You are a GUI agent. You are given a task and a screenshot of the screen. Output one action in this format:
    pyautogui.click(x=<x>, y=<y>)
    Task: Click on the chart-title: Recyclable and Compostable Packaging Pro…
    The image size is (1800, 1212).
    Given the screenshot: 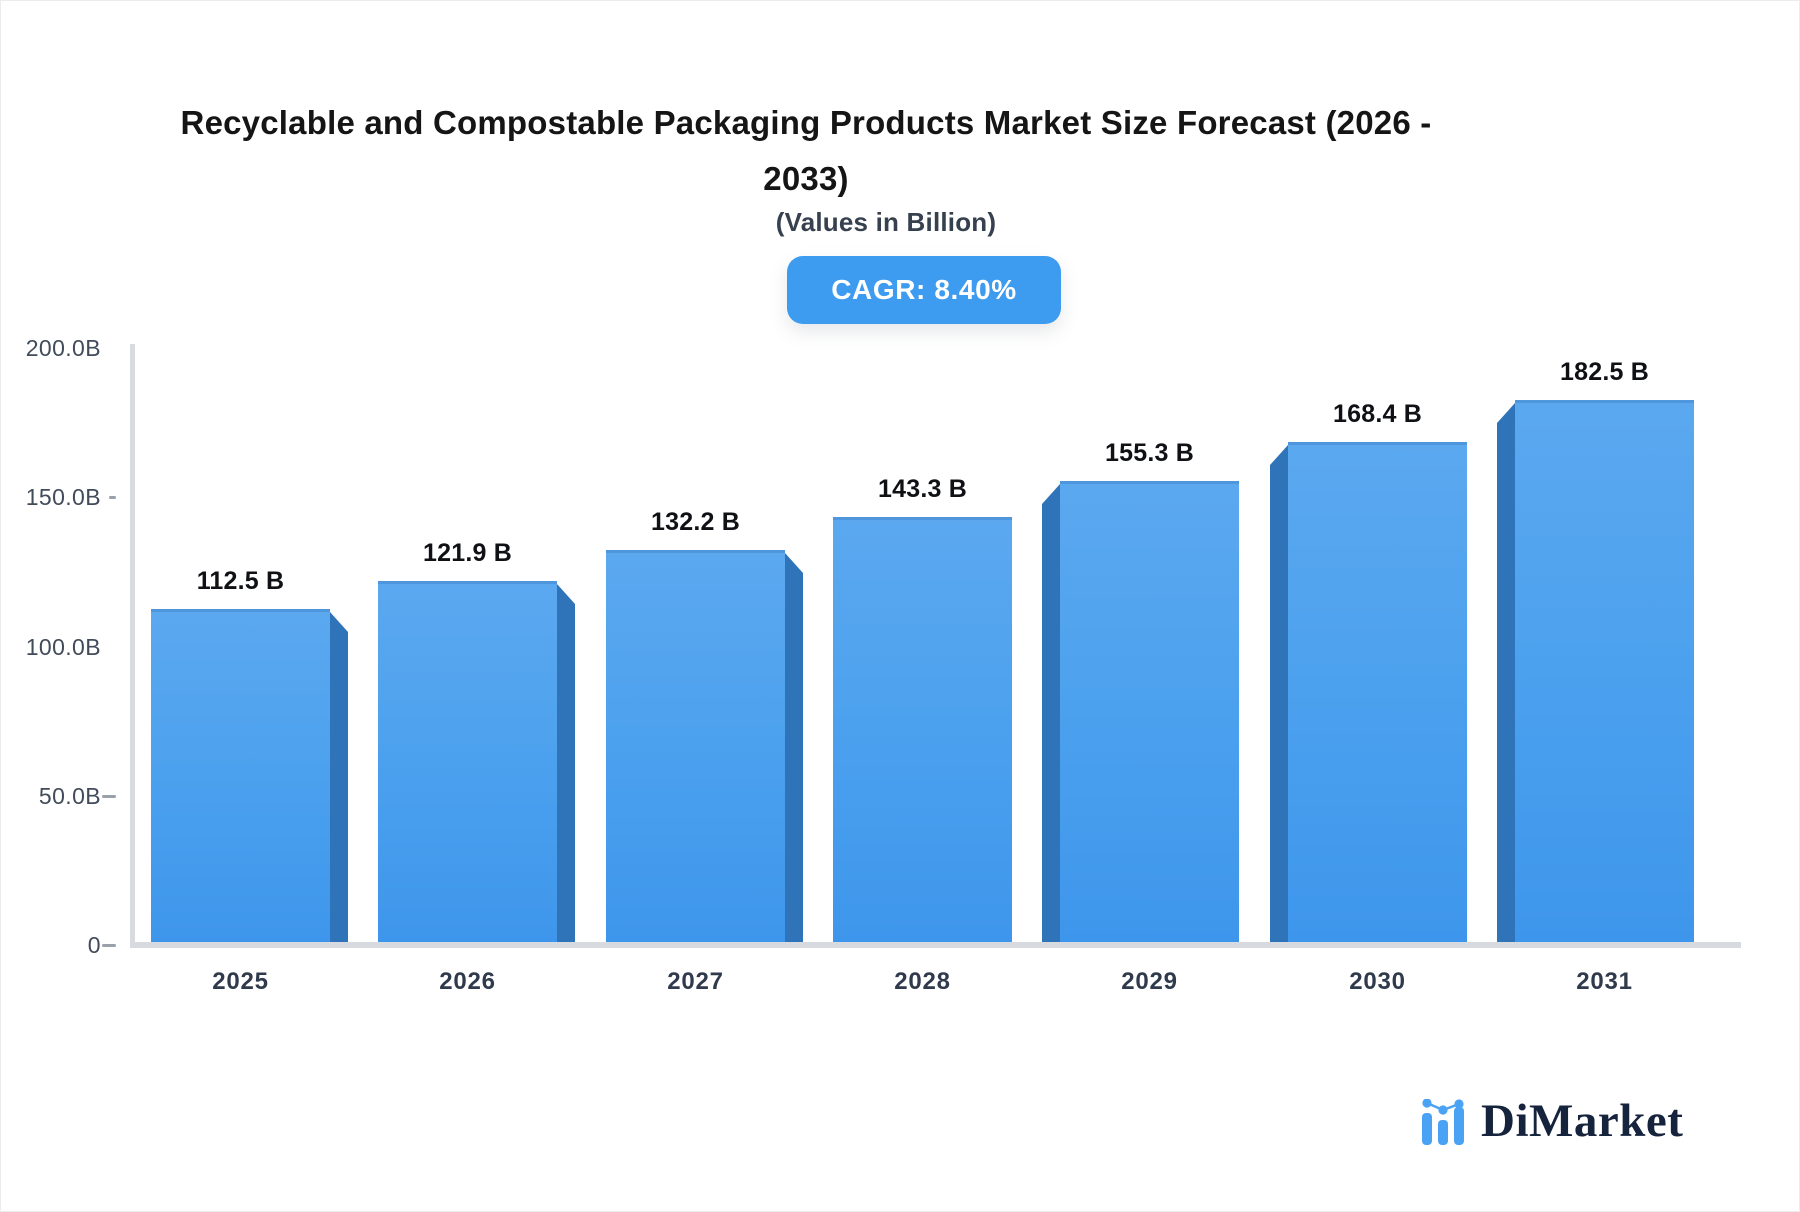 What is the action you would take?
    pyautogui.click(x=806, y=151)
    